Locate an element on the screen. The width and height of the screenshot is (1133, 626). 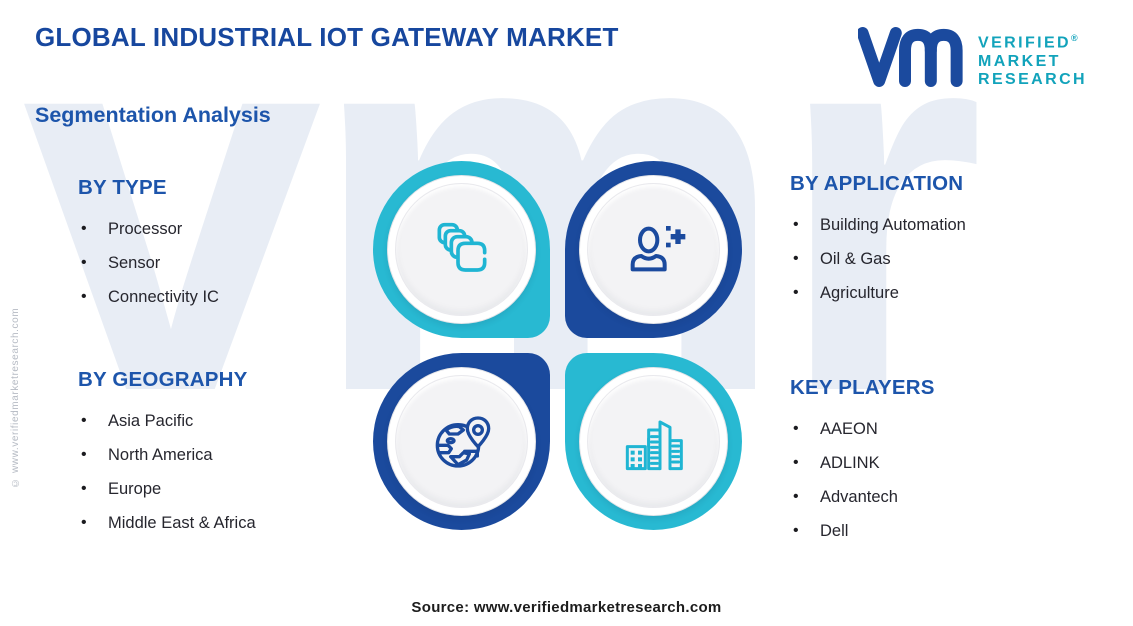
list-item: Asia Pacific is located at coordinates (167, 421).